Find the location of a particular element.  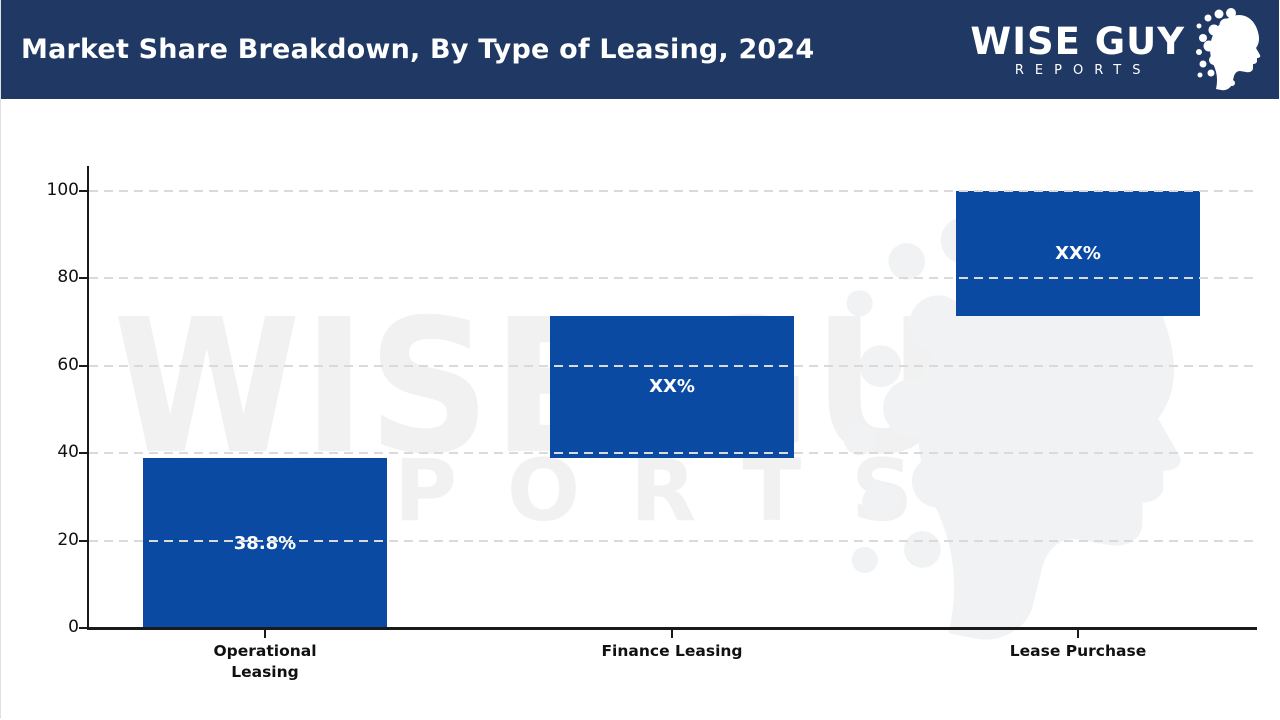

wise-guy-reports-logo: WISE GUY REPORTS is located at coordinates (1117, 49).